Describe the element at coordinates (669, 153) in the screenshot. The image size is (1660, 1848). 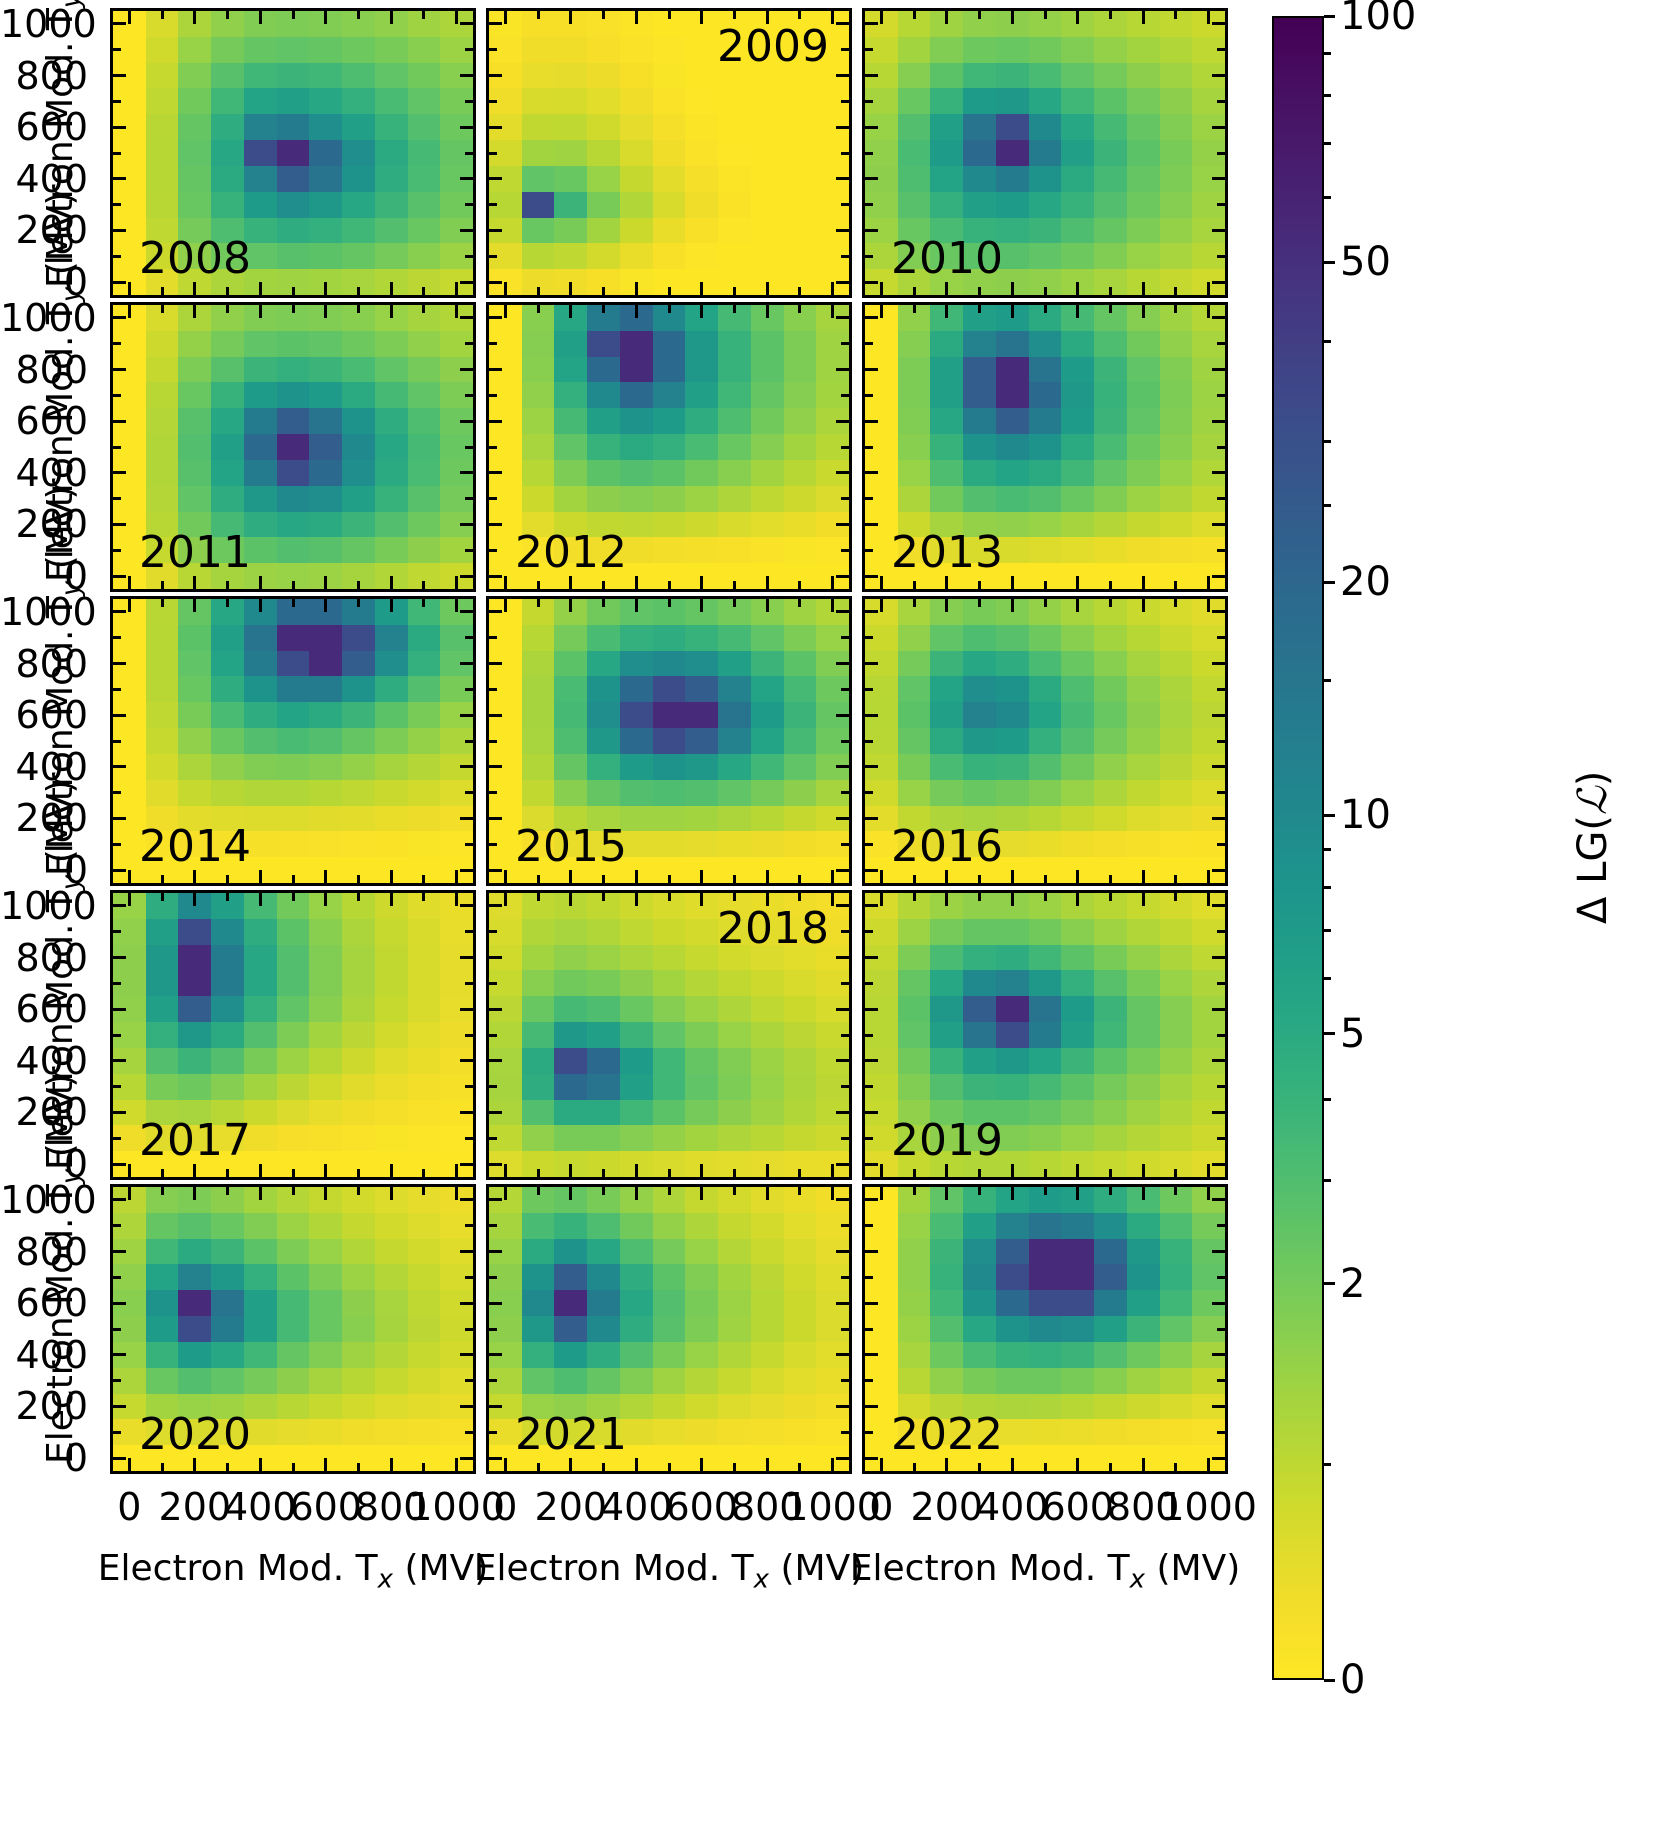
I see `panel-2009: 2009` at that location.